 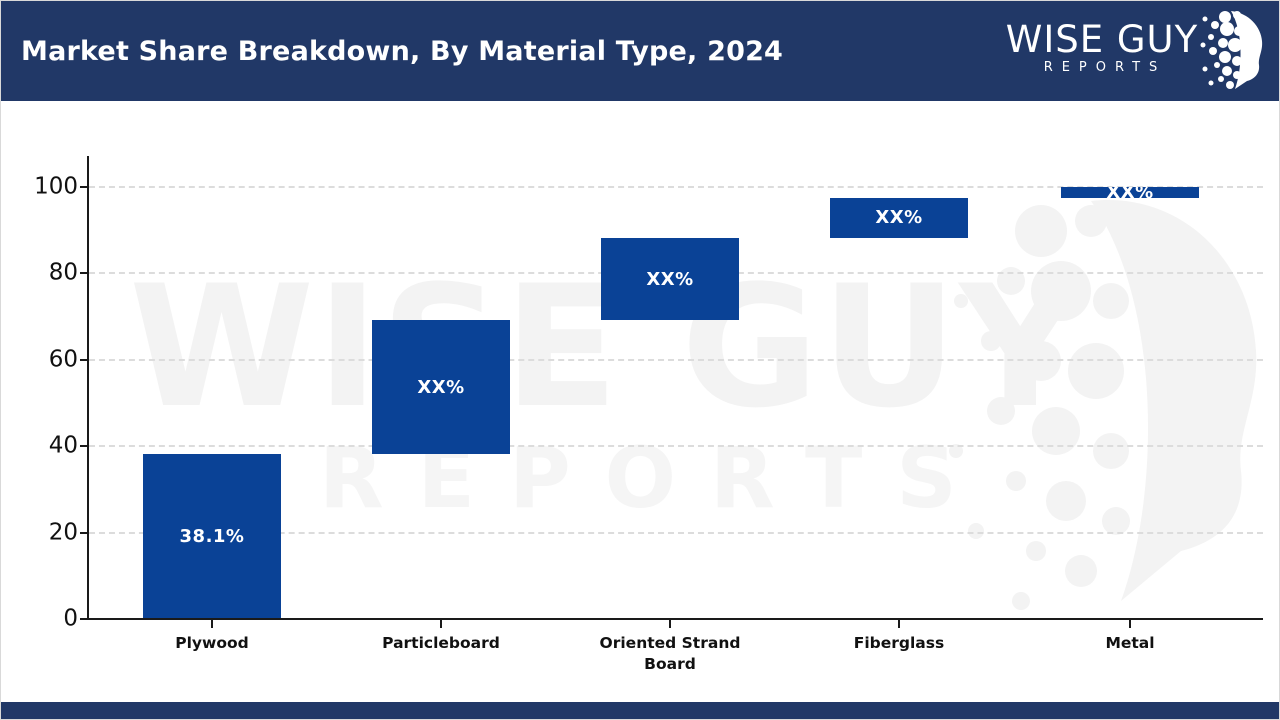 What do you see at coordinates (56, 186) in the screenshot?
I see `y-axis-tick-label: 100` at bounding box center [56, 186].